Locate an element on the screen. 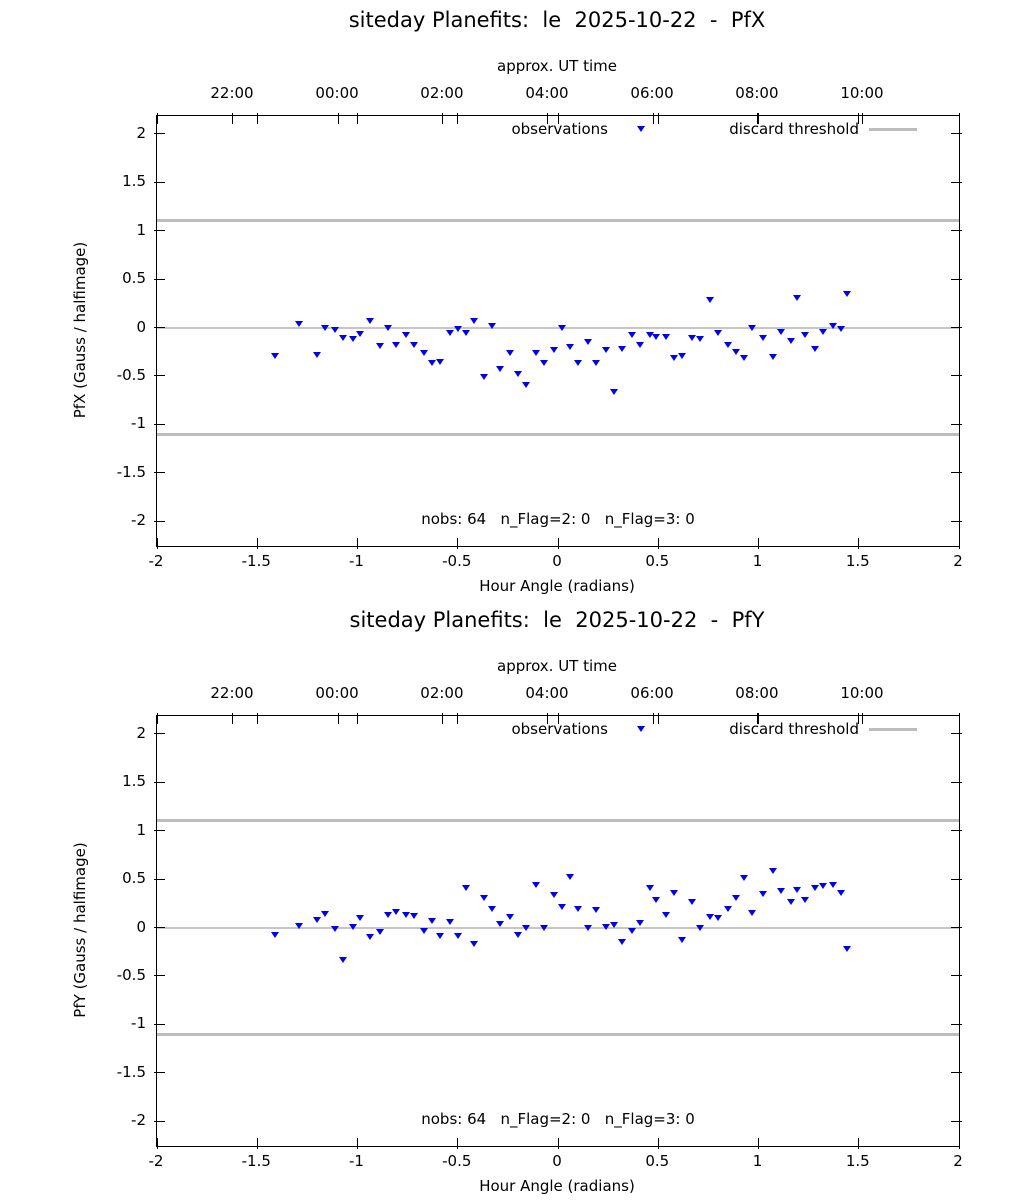 This screenshot has width=1024, height=1200. y-tick-label: -2 is located at coordinates (138, 520).